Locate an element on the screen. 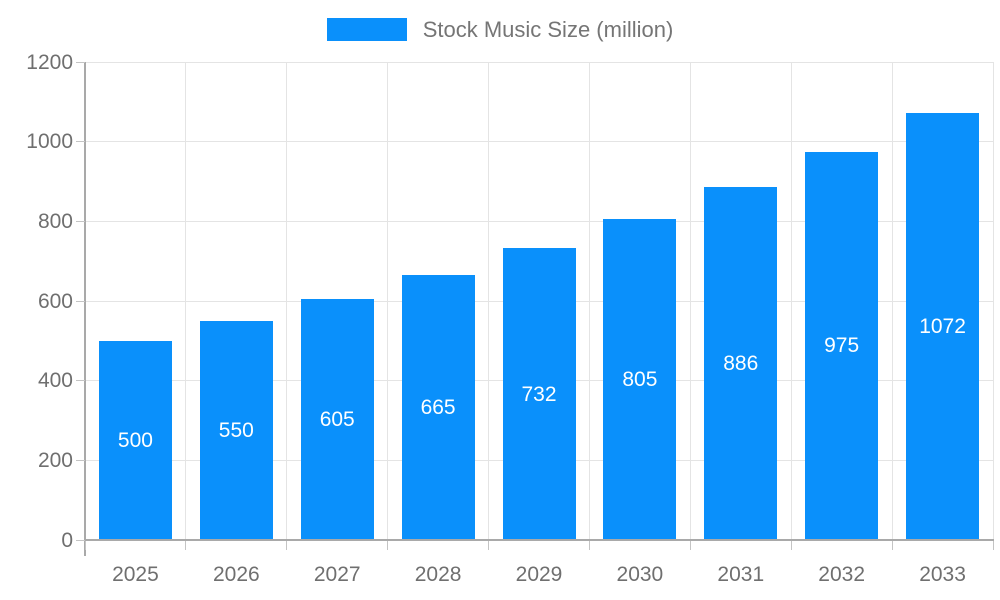  bar-2033 is located at coordinates (943, 326).